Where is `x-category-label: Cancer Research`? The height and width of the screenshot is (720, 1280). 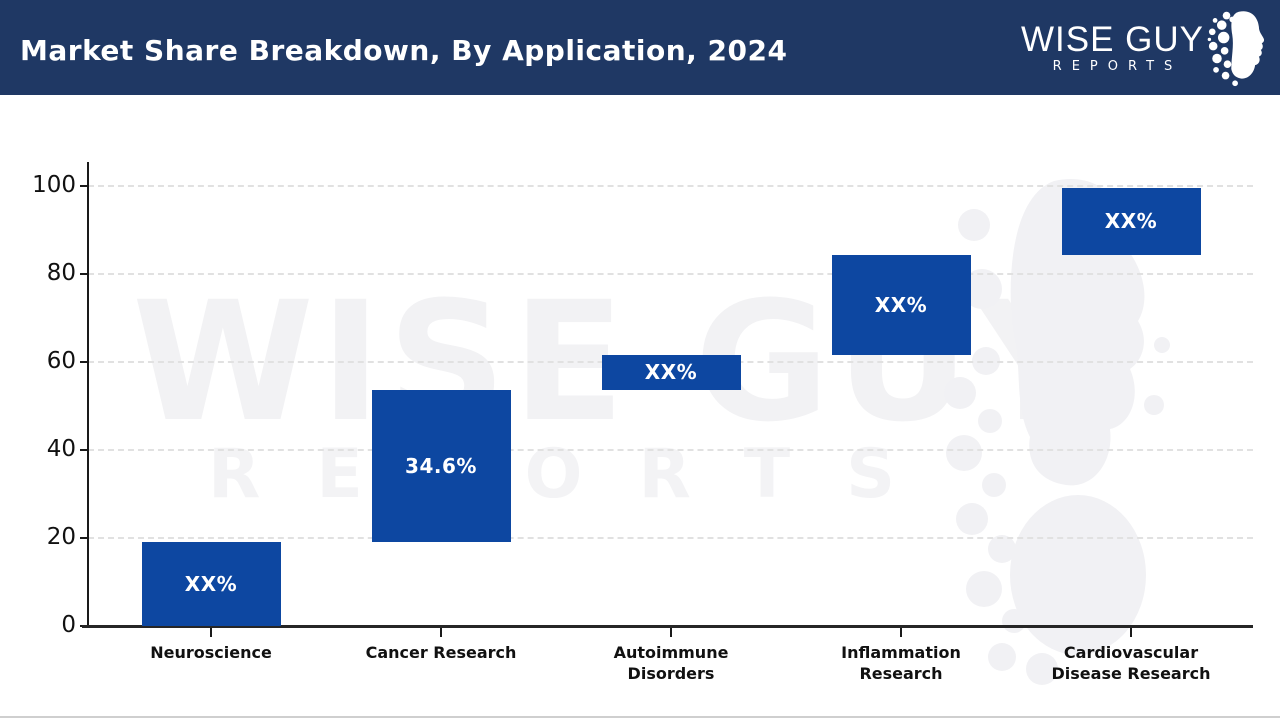
x-category-label: Cancer Research is located at coordinates (441, 652).